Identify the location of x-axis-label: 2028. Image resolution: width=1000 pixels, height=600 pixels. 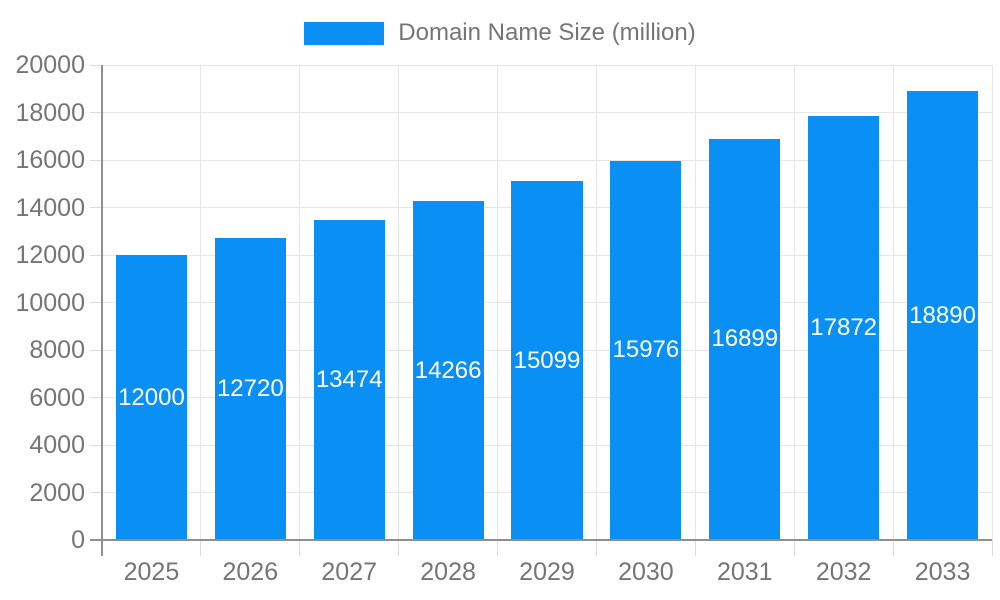
(448, 572).